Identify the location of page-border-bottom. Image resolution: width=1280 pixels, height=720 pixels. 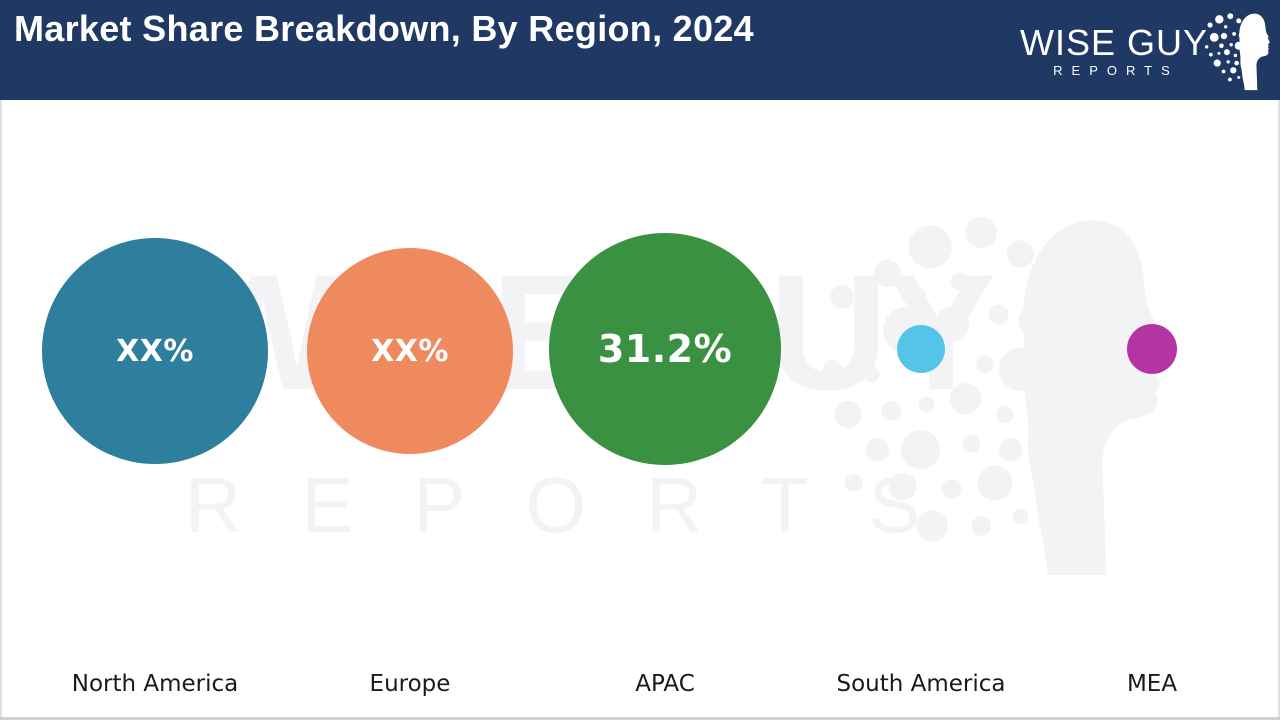
(640, 718).